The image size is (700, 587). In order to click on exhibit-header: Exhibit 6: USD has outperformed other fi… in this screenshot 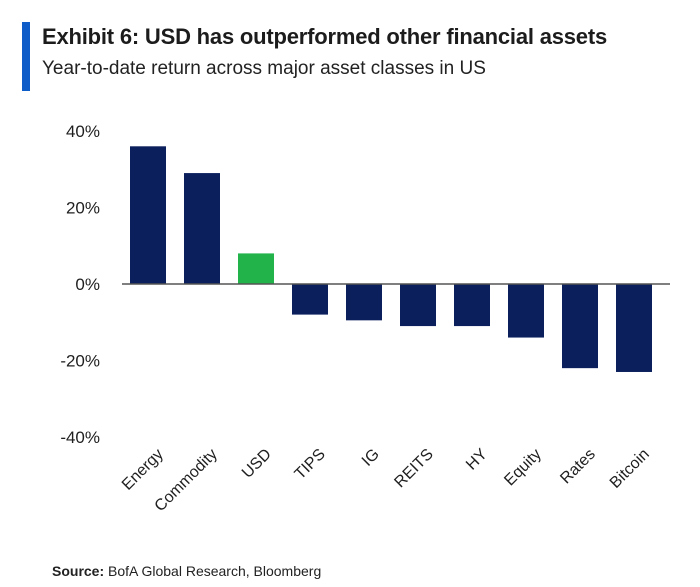, I will do `click(352, 57)`.